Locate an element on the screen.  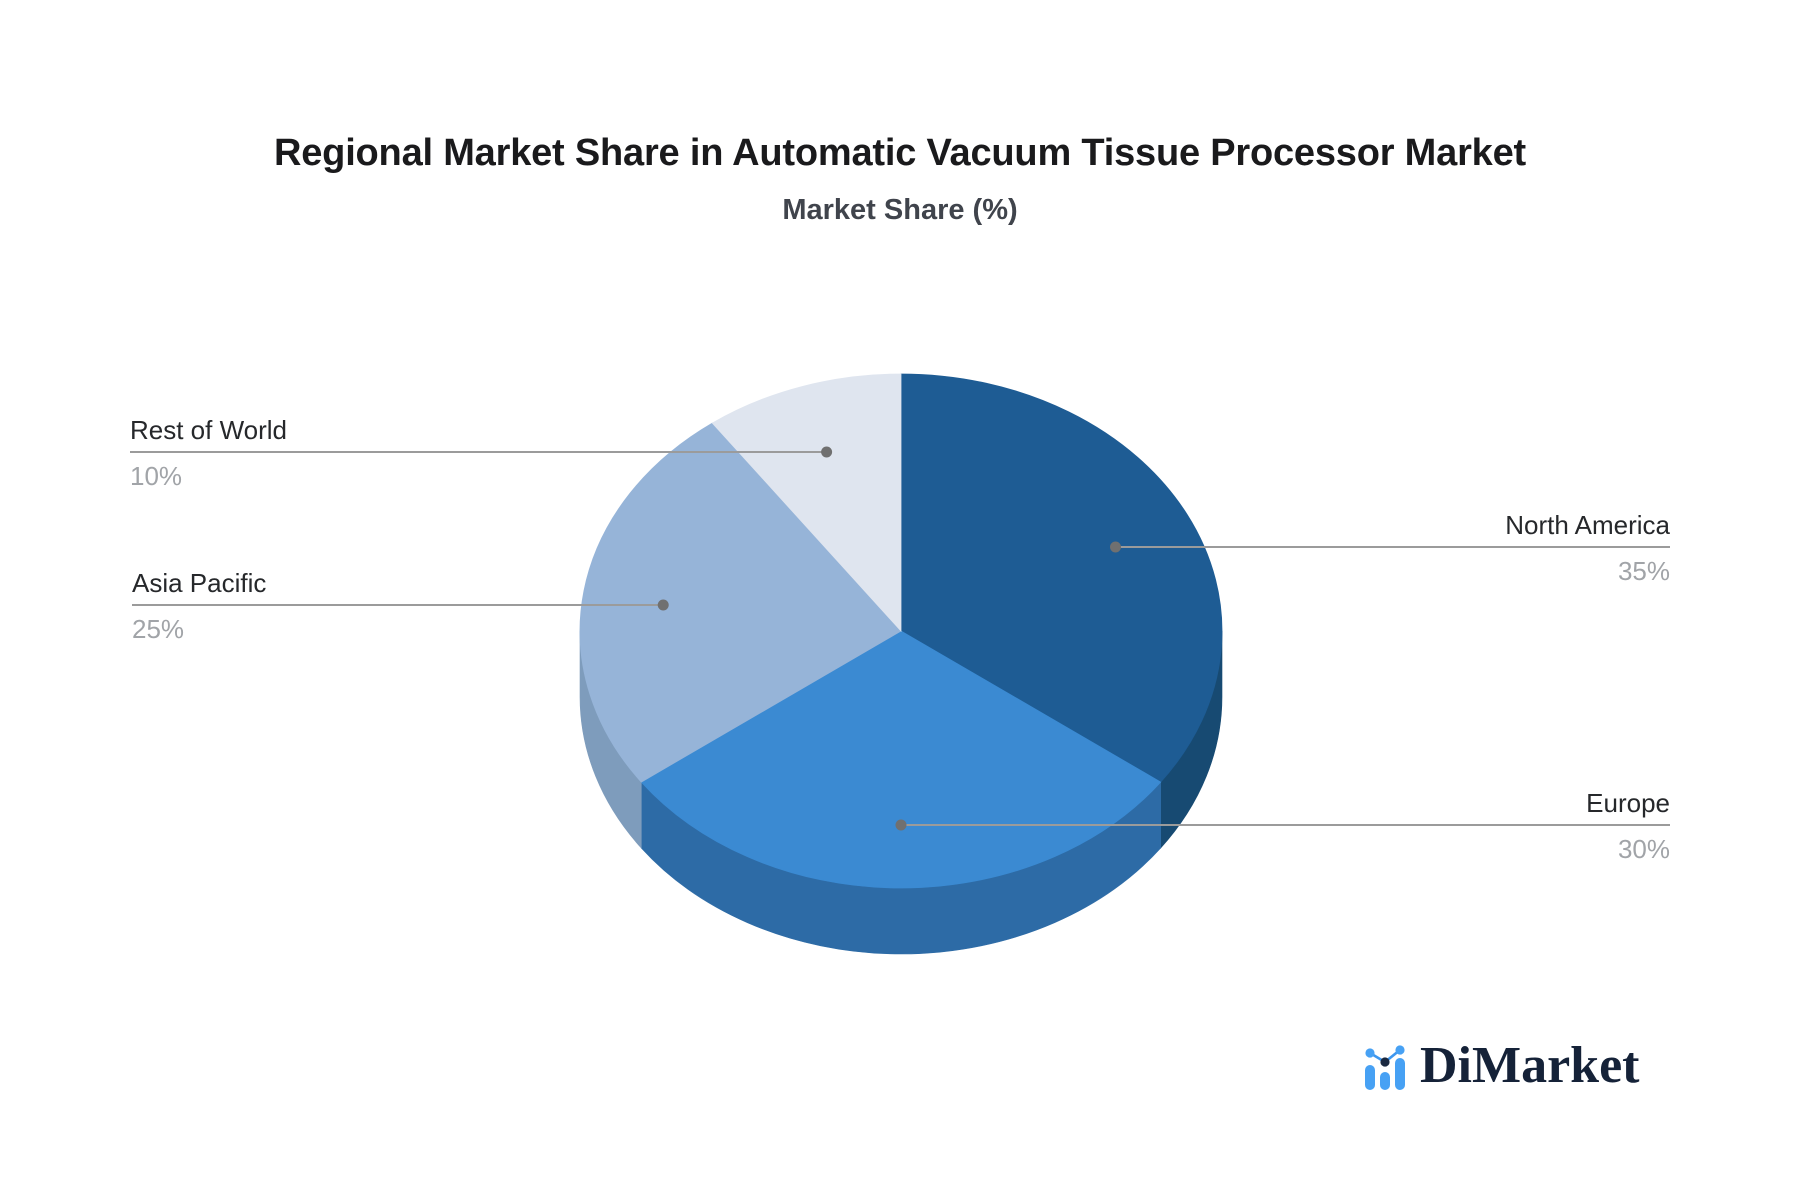
leader-dot-rest-of-world is located at coordinates (827, 452).